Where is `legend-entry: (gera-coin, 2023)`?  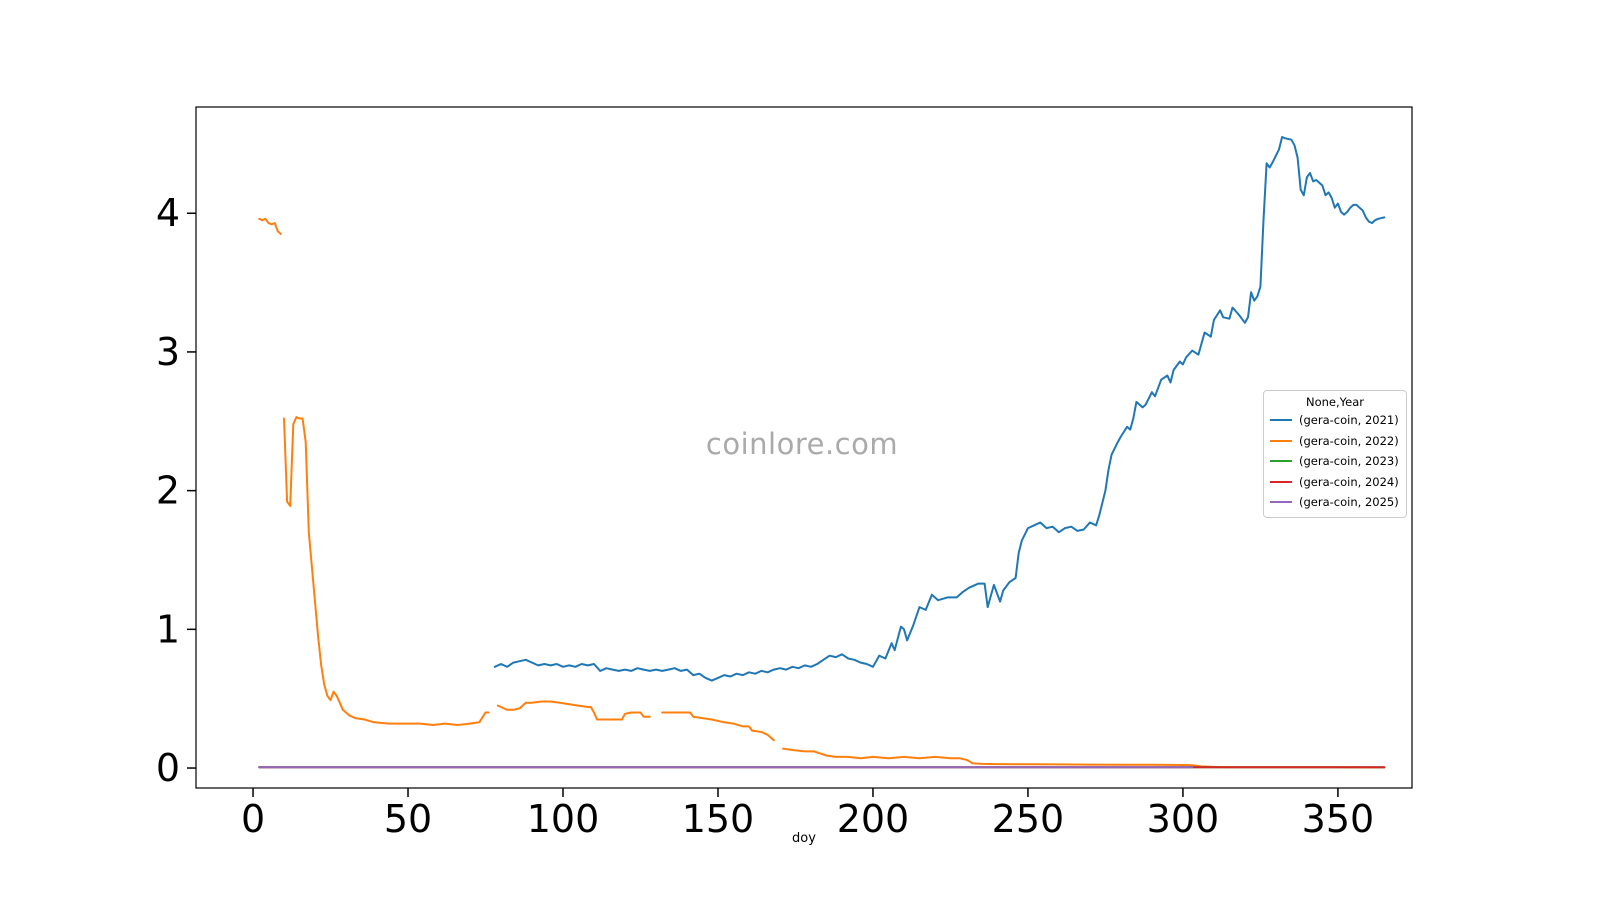
legend-entry: (gera-coin, 2023) is located at coordinates (1335, 461).